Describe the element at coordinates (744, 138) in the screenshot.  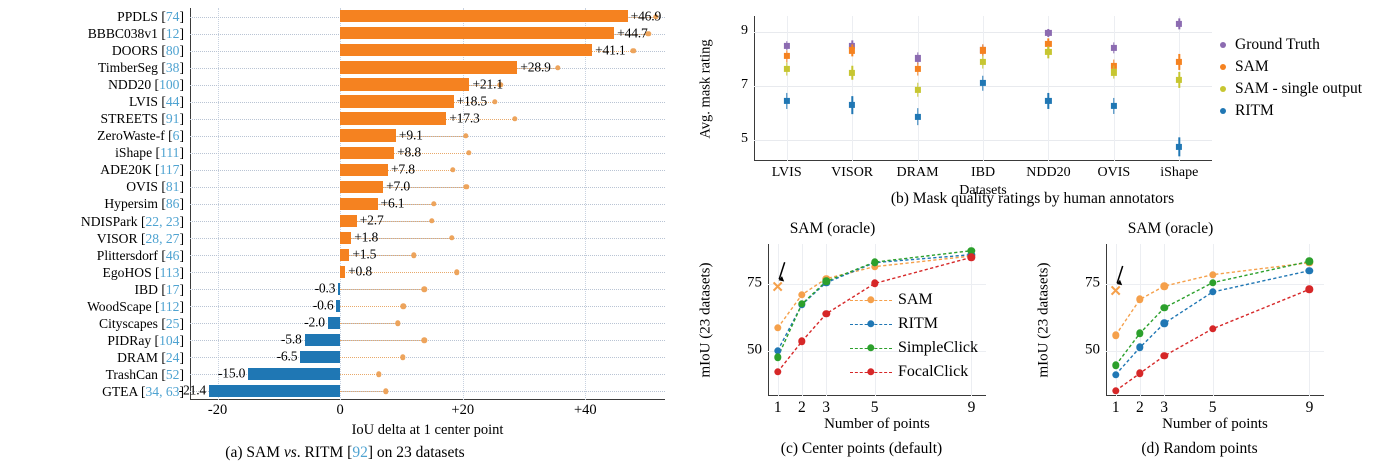
I see `panel-b-y-tick-label: 5` at that location.